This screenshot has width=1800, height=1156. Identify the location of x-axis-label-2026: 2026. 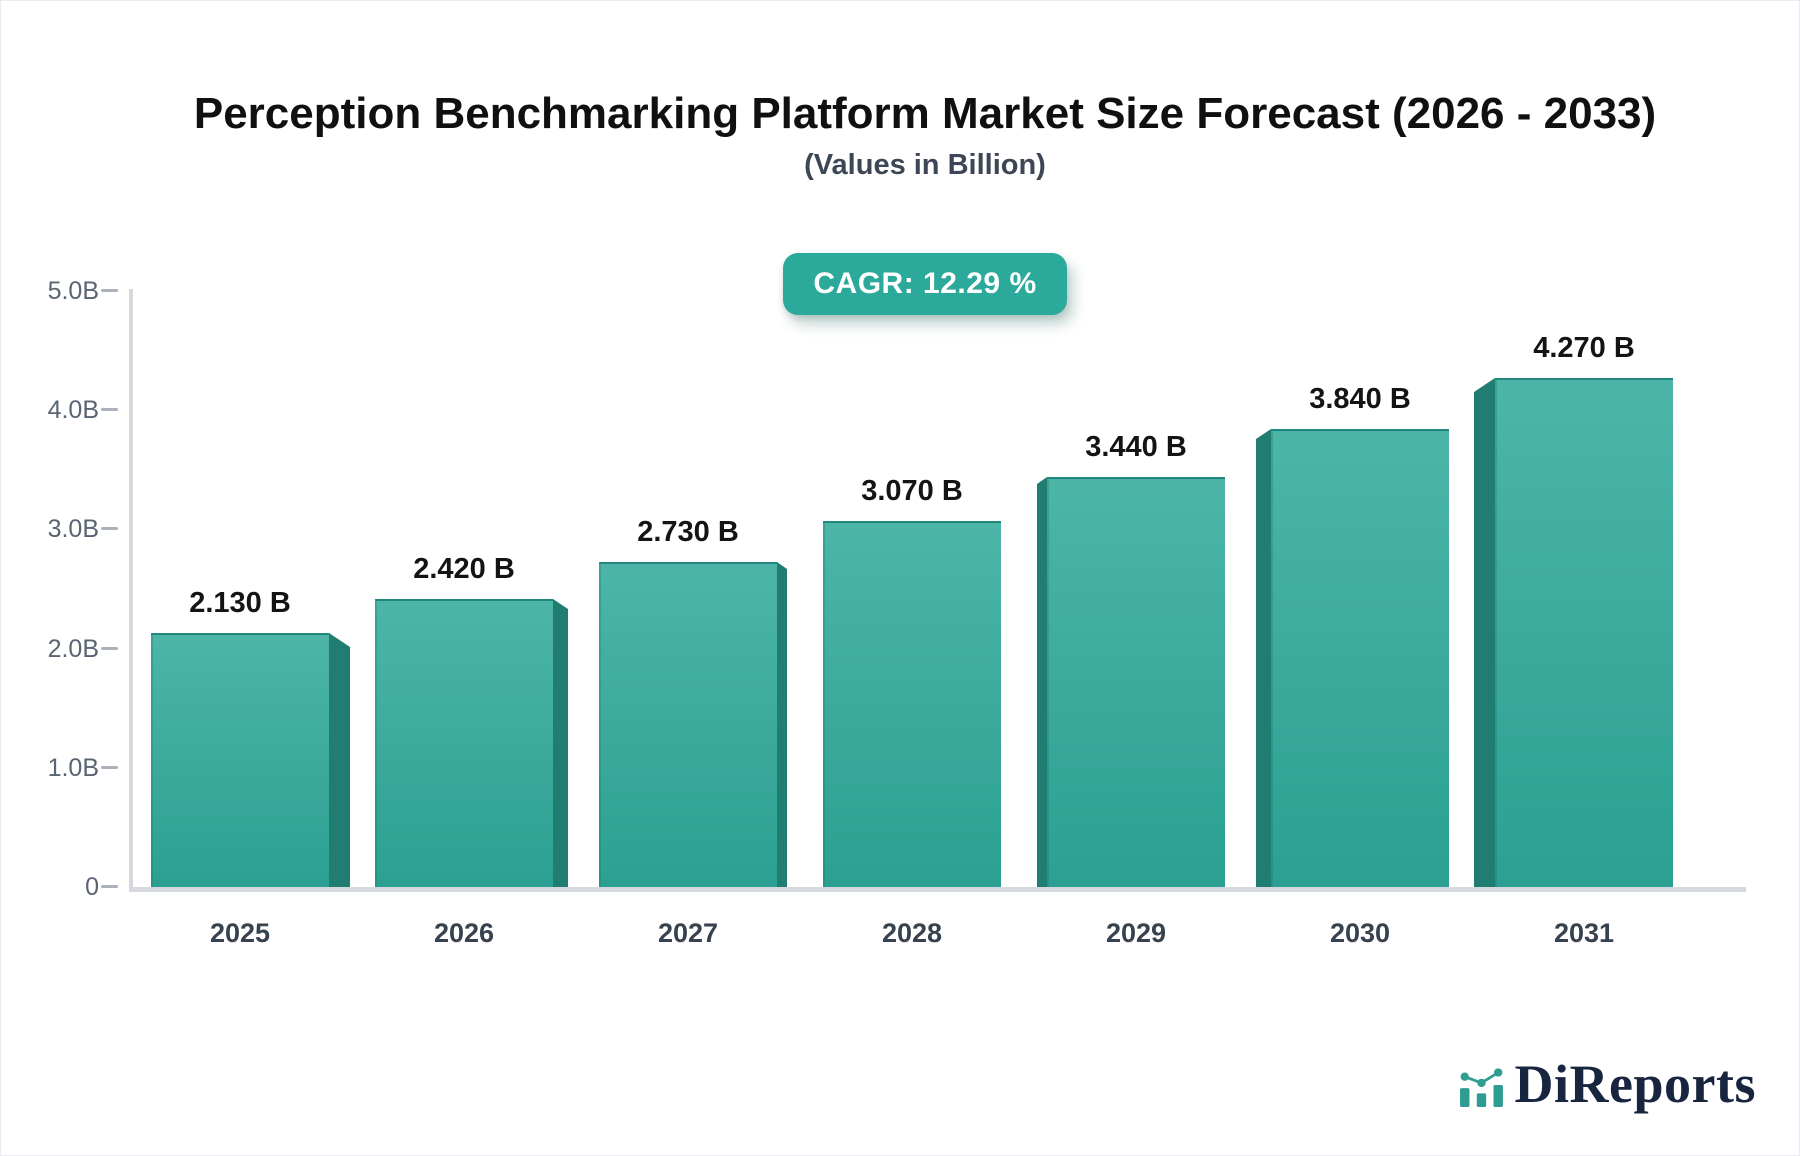
(464, 933).